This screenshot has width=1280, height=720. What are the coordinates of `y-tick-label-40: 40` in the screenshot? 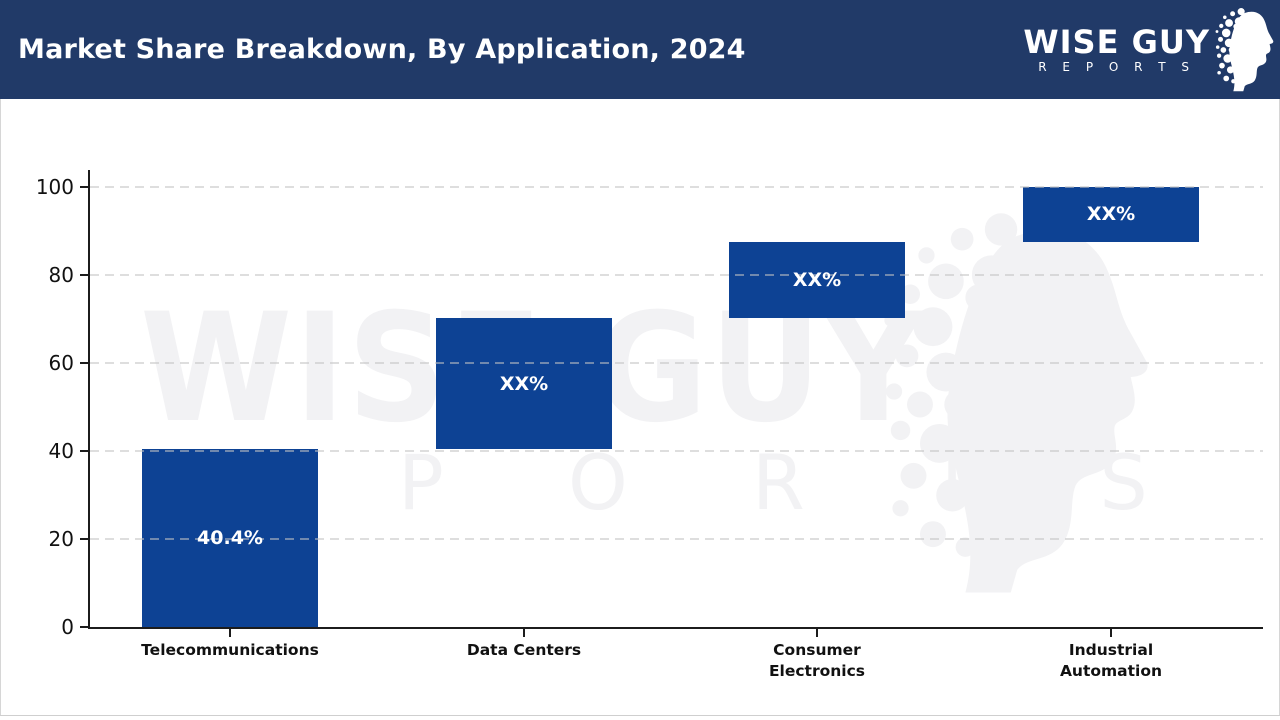 It's located at (61, 451).